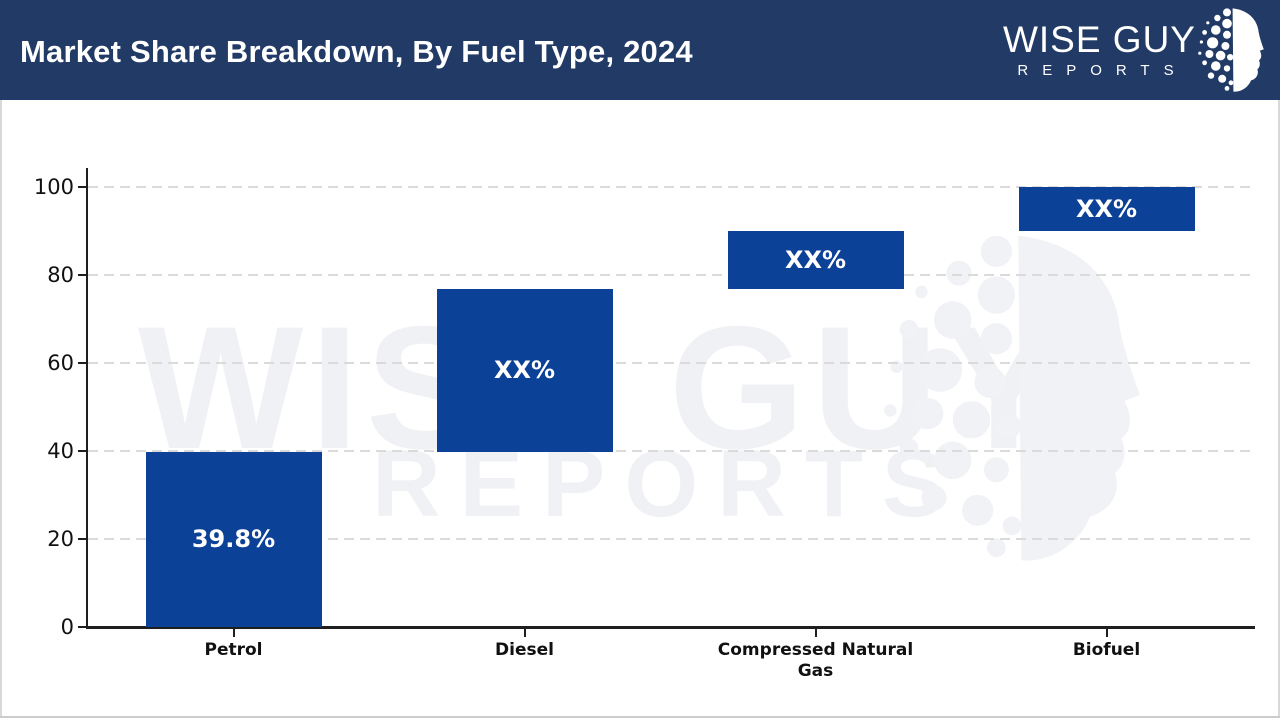 The image size is (1280, 720). I want to click on wiseguy-logo: WISE GUY REPORTS, so click(1137, 50).